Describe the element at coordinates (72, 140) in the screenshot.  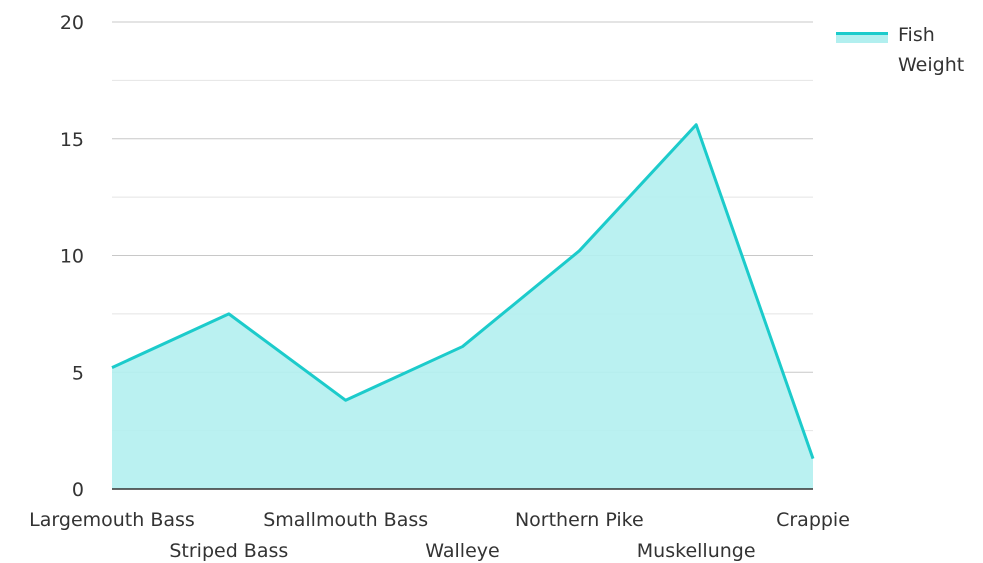
I see `y-tick-label: 15` at that location.